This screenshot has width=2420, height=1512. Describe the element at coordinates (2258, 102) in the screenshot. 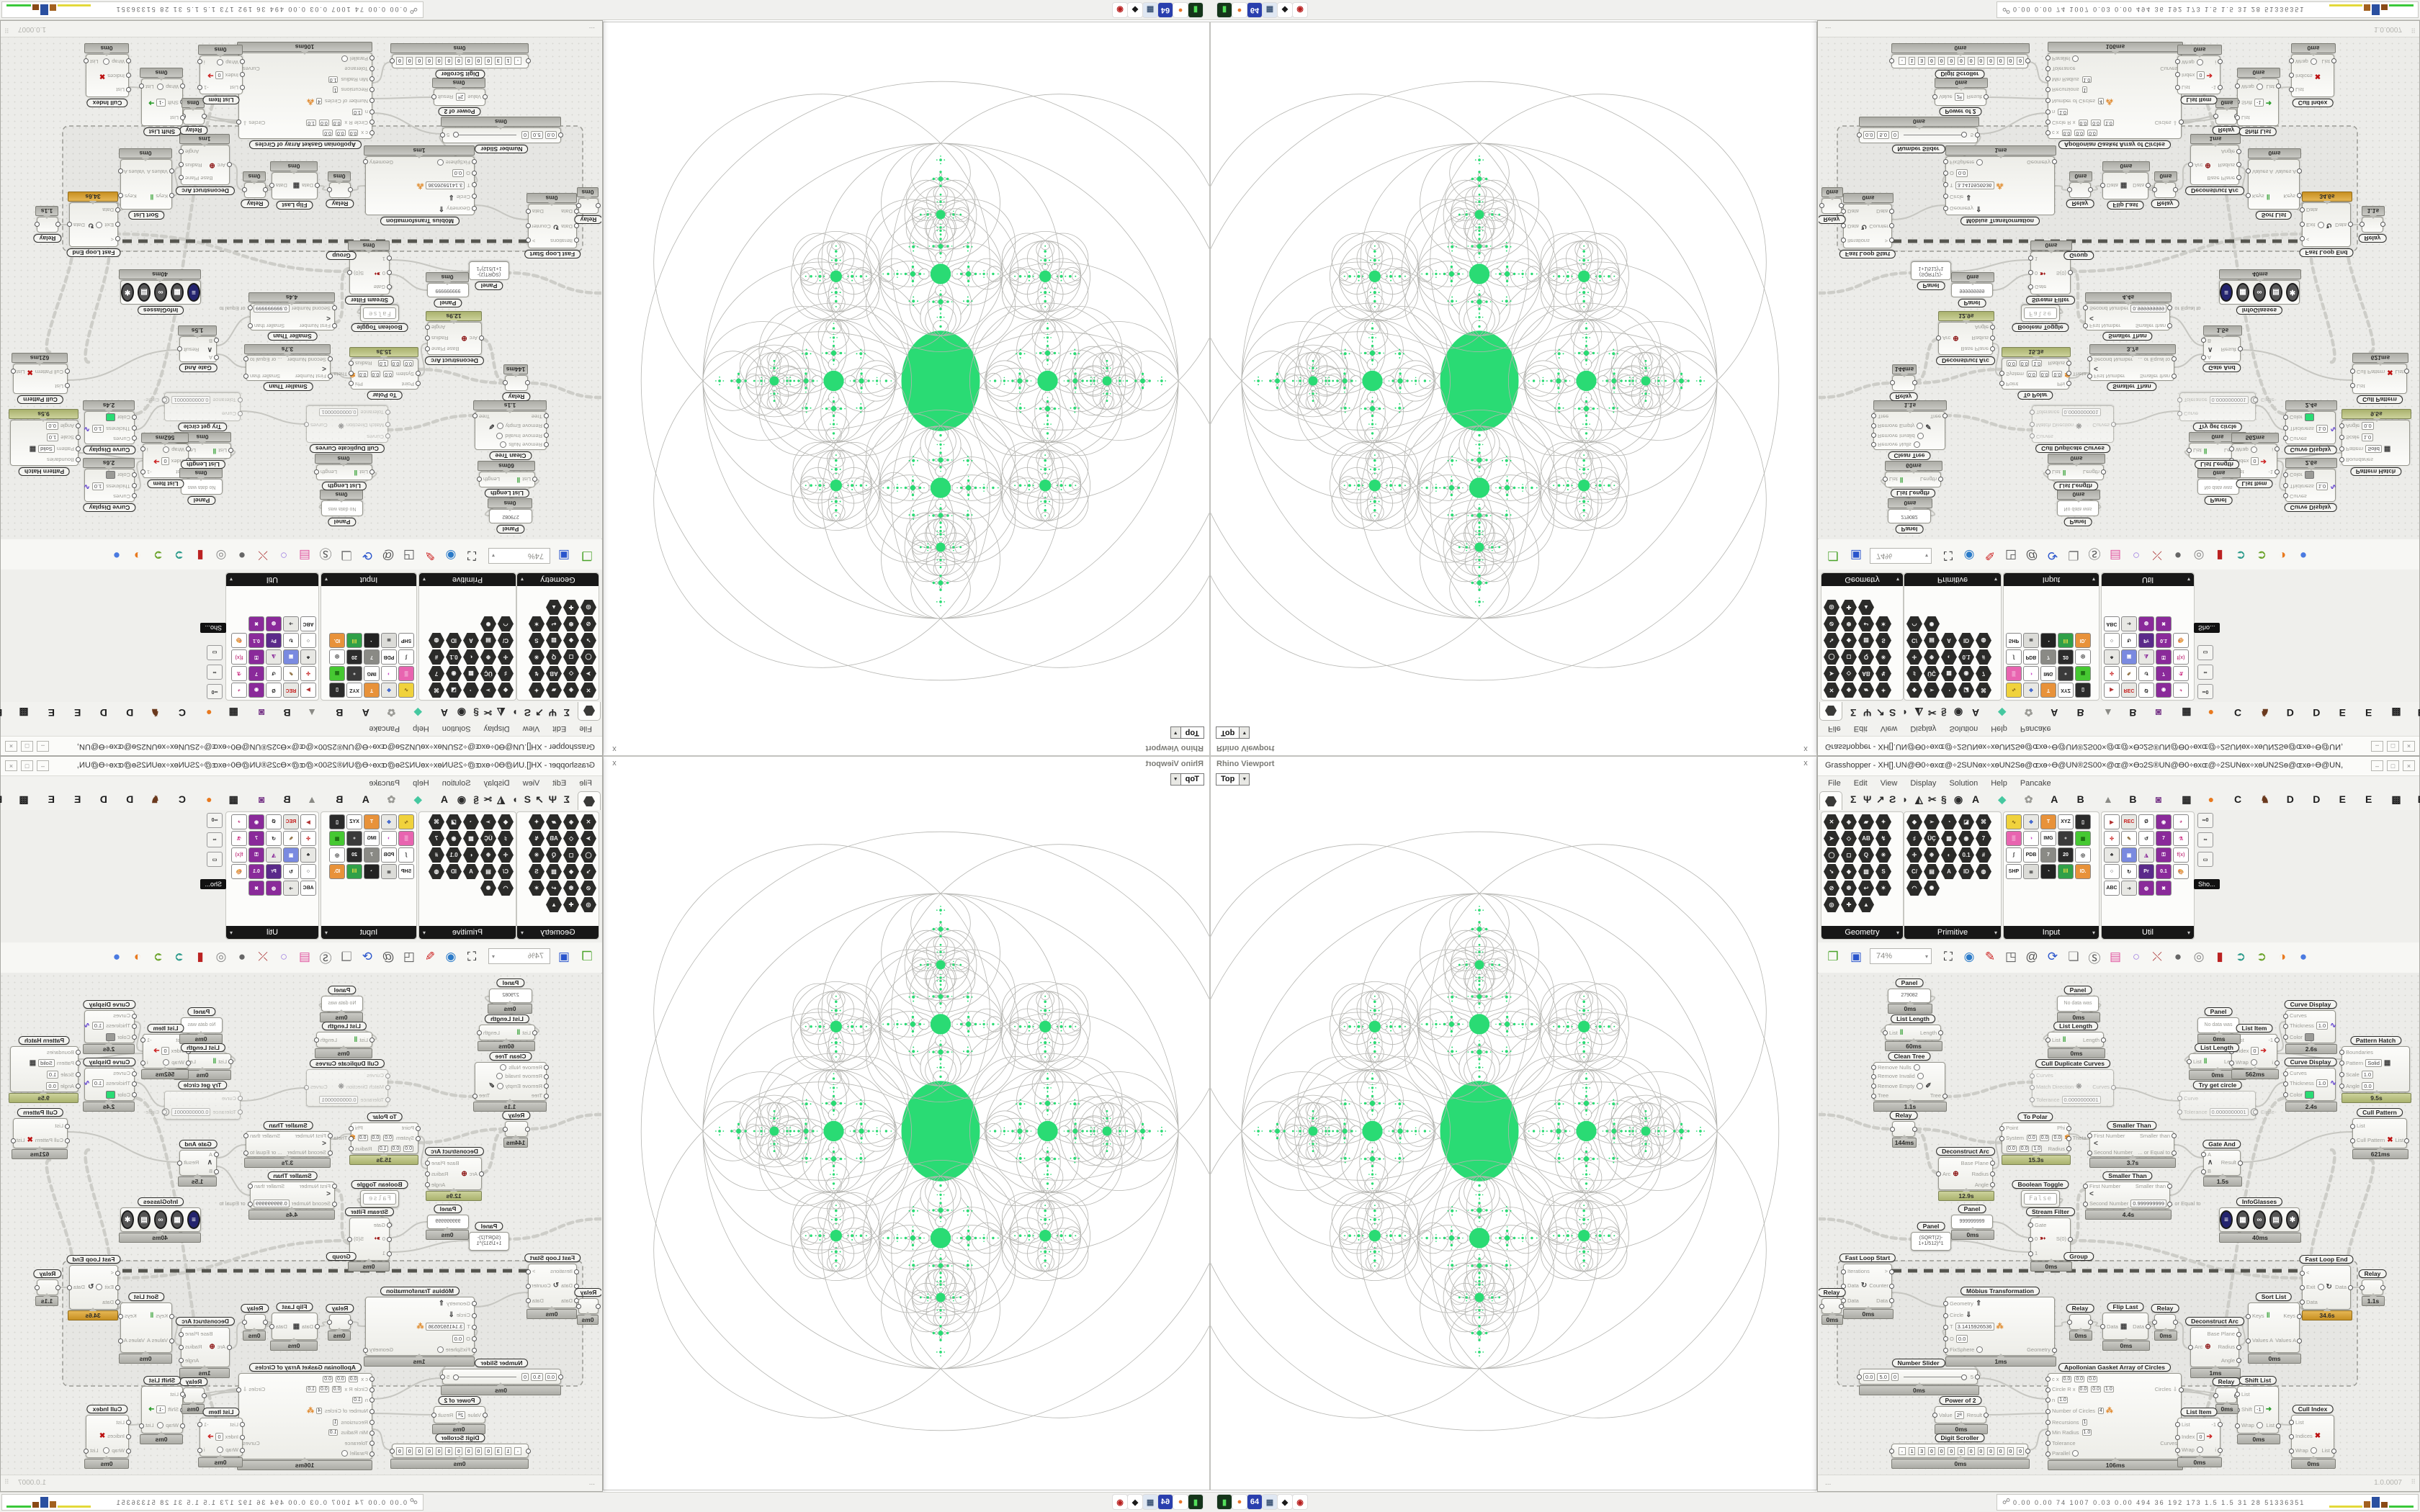

I see `gh-node-shift-list: List Shift -1 ➜ Wrap List` at that location.